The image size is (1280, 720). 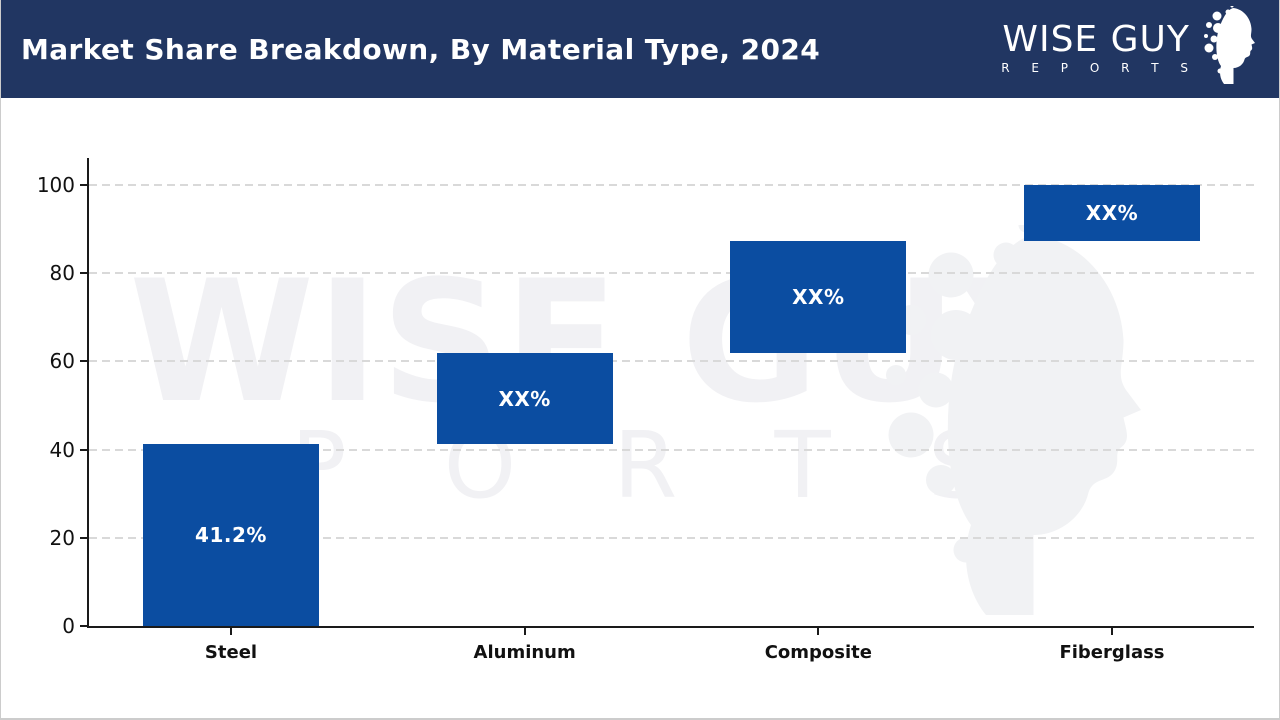 I want to click on bar-value-label-aluminum: XX%, so click(x=524, y=398).